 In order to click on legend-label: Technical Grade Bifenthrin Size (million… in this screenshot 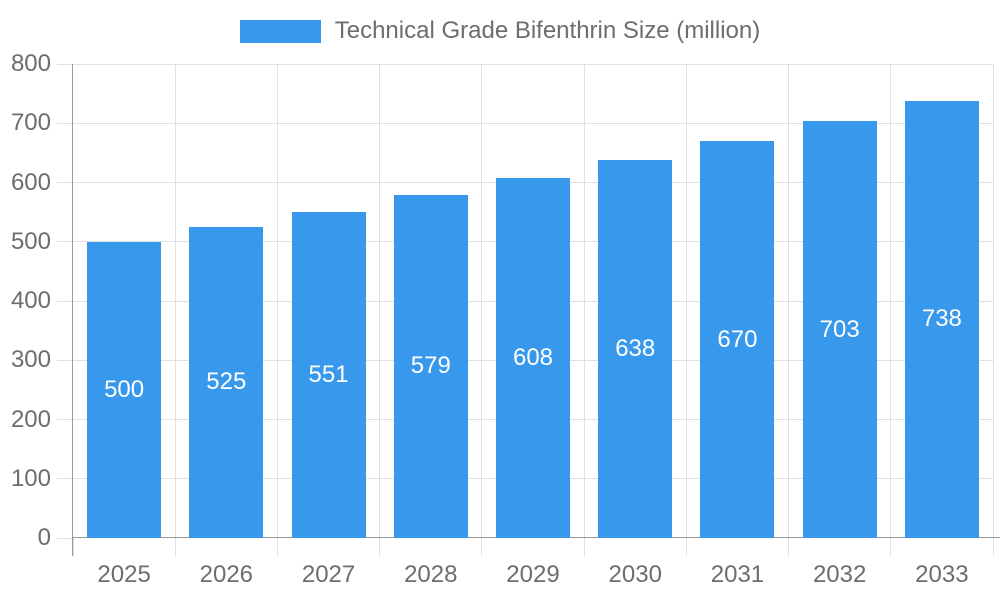, I will do `click(547, 30)`.